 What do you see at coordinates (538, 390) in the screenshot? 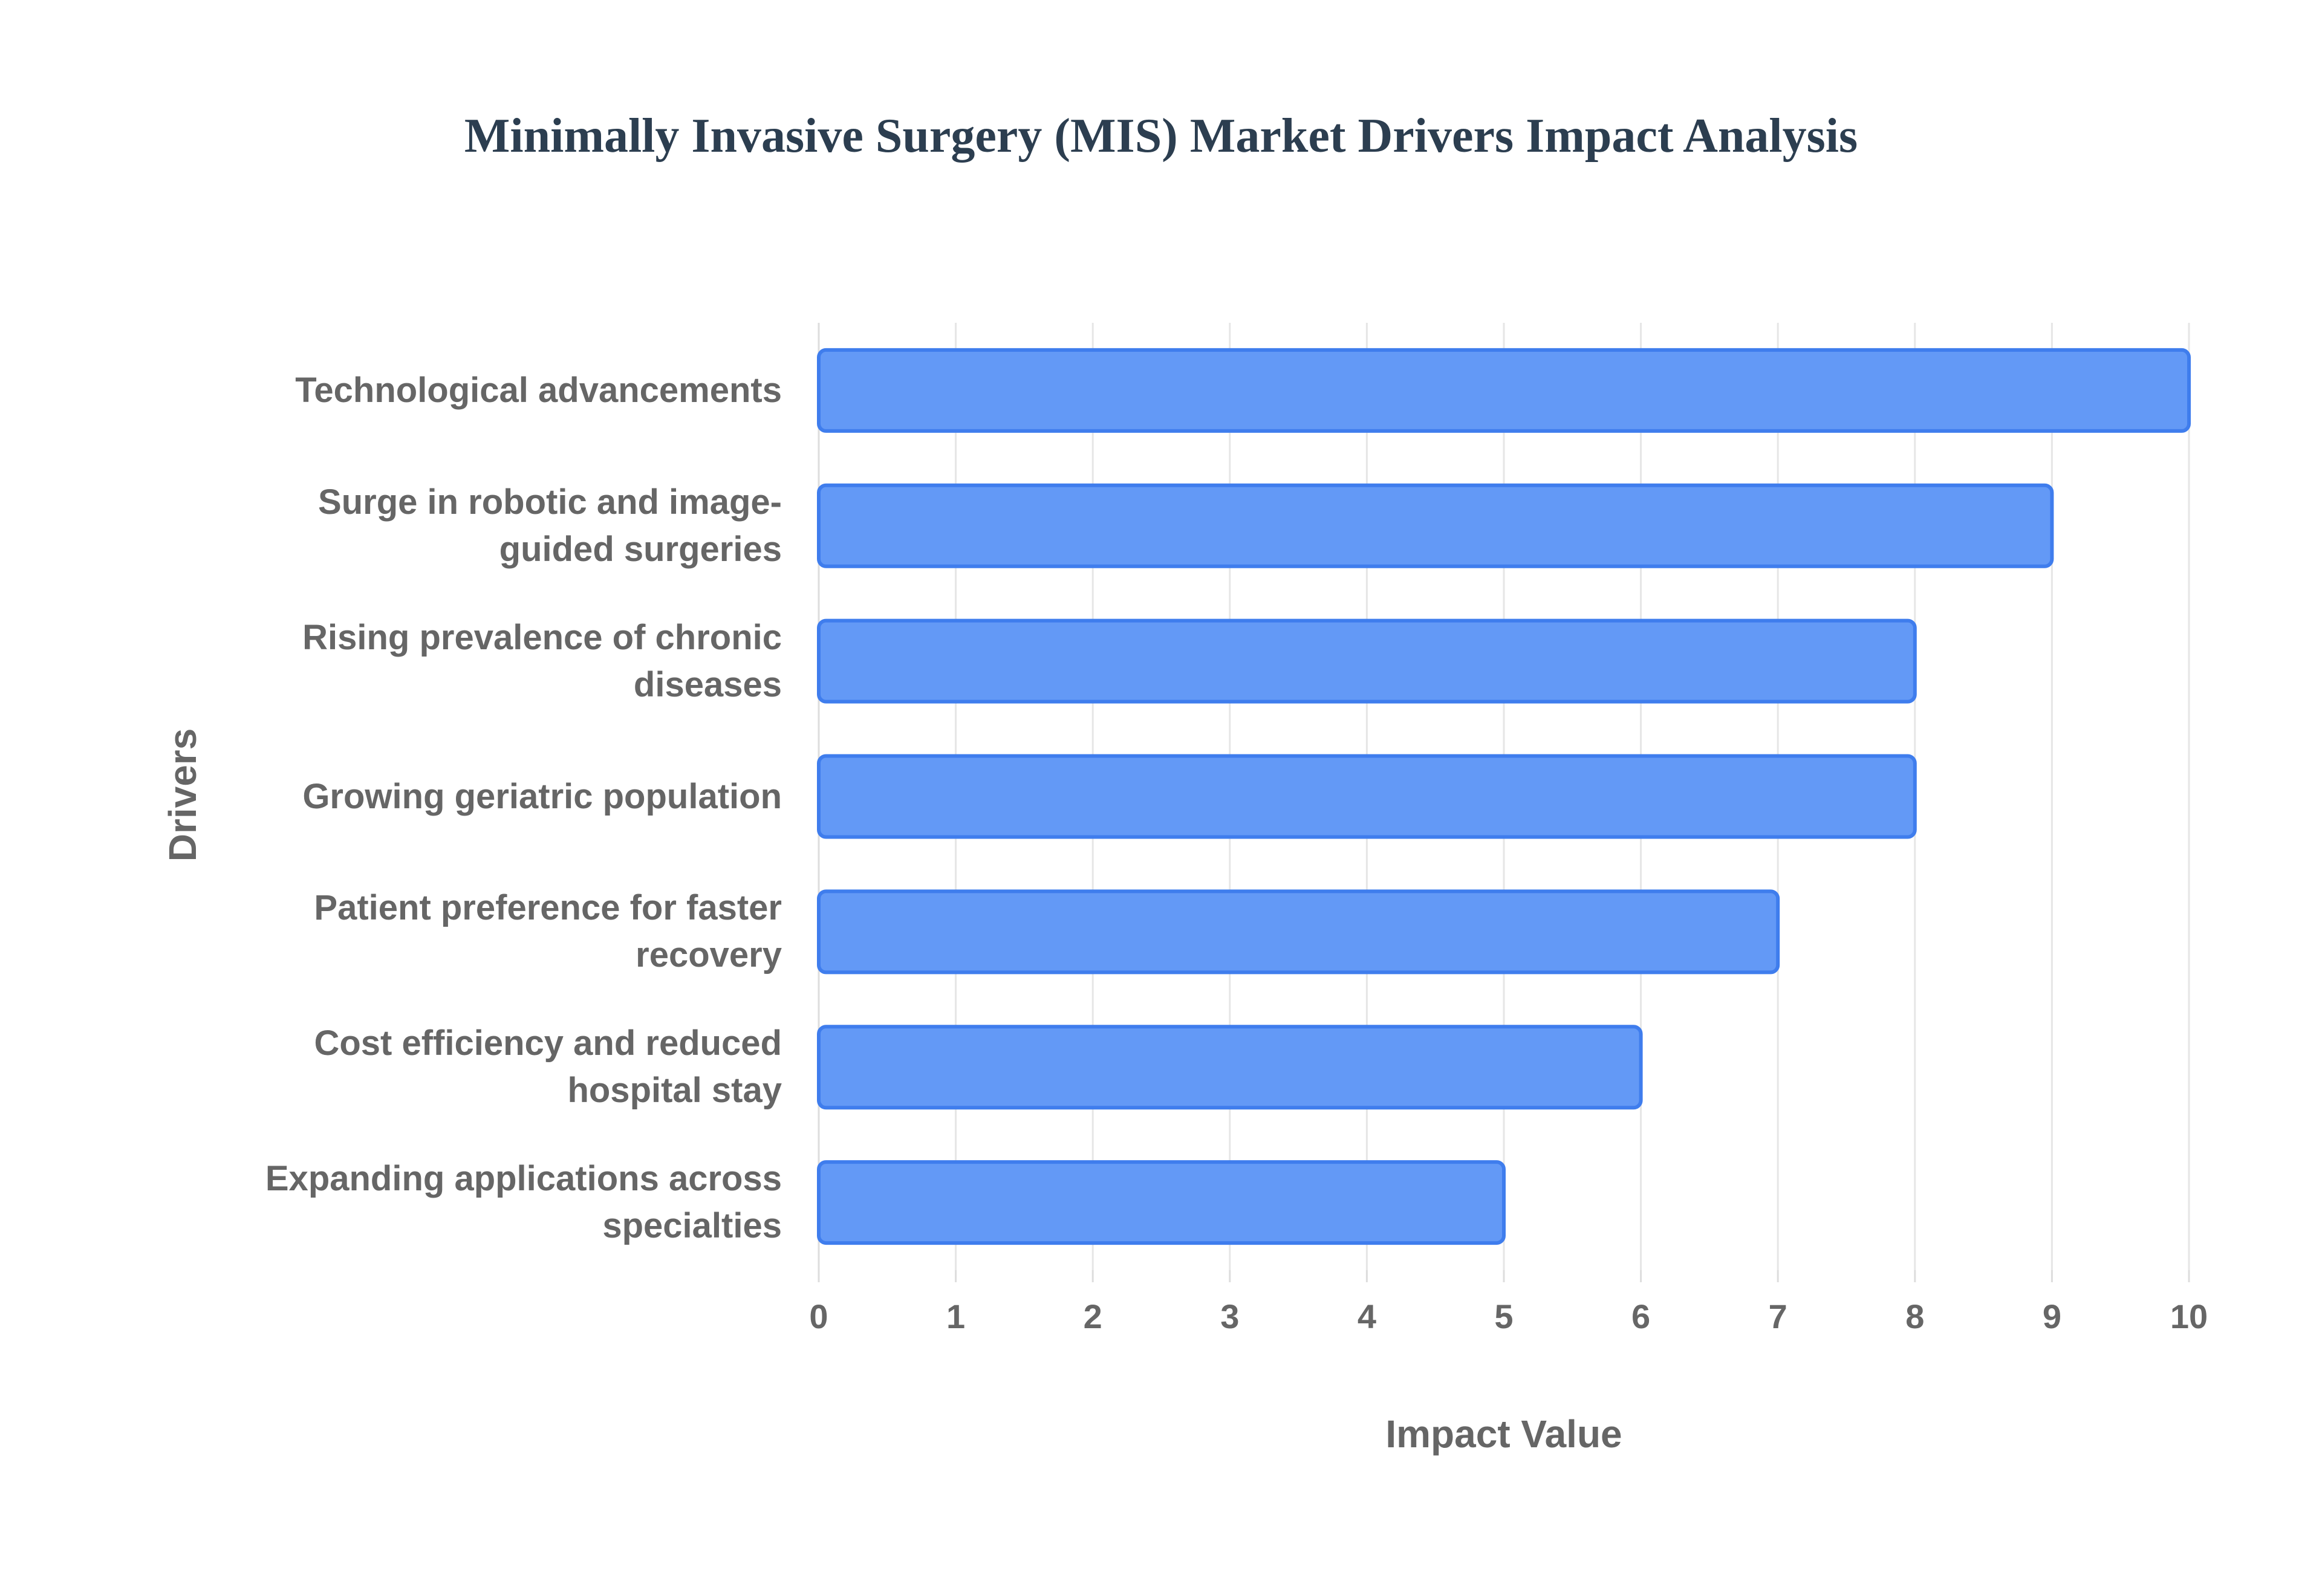
I see `y-tick-label: Technological advancements` at bounding box center [538, 390].